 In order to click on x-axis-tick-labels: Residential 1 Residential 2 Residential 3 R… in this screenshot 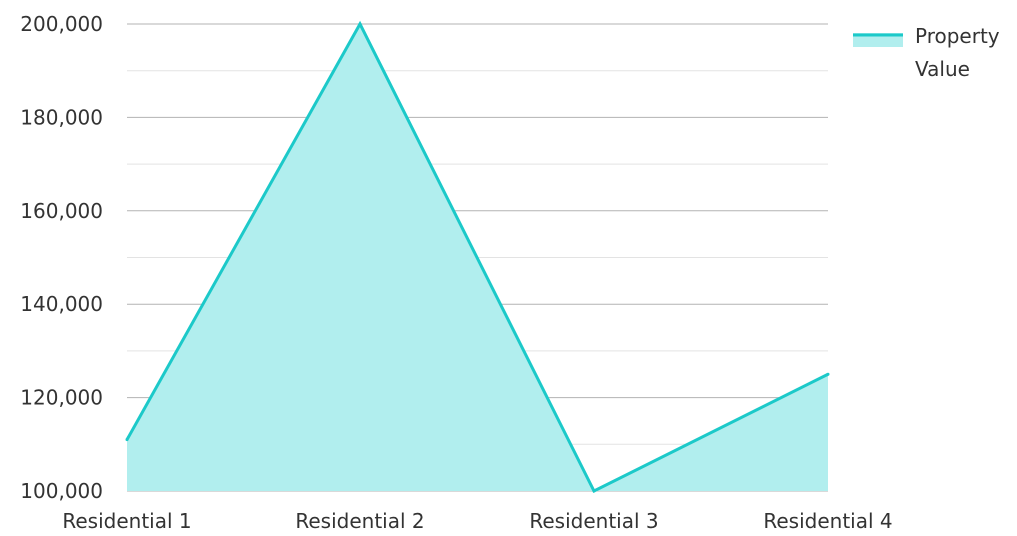, I will do `click(477, 521)`.